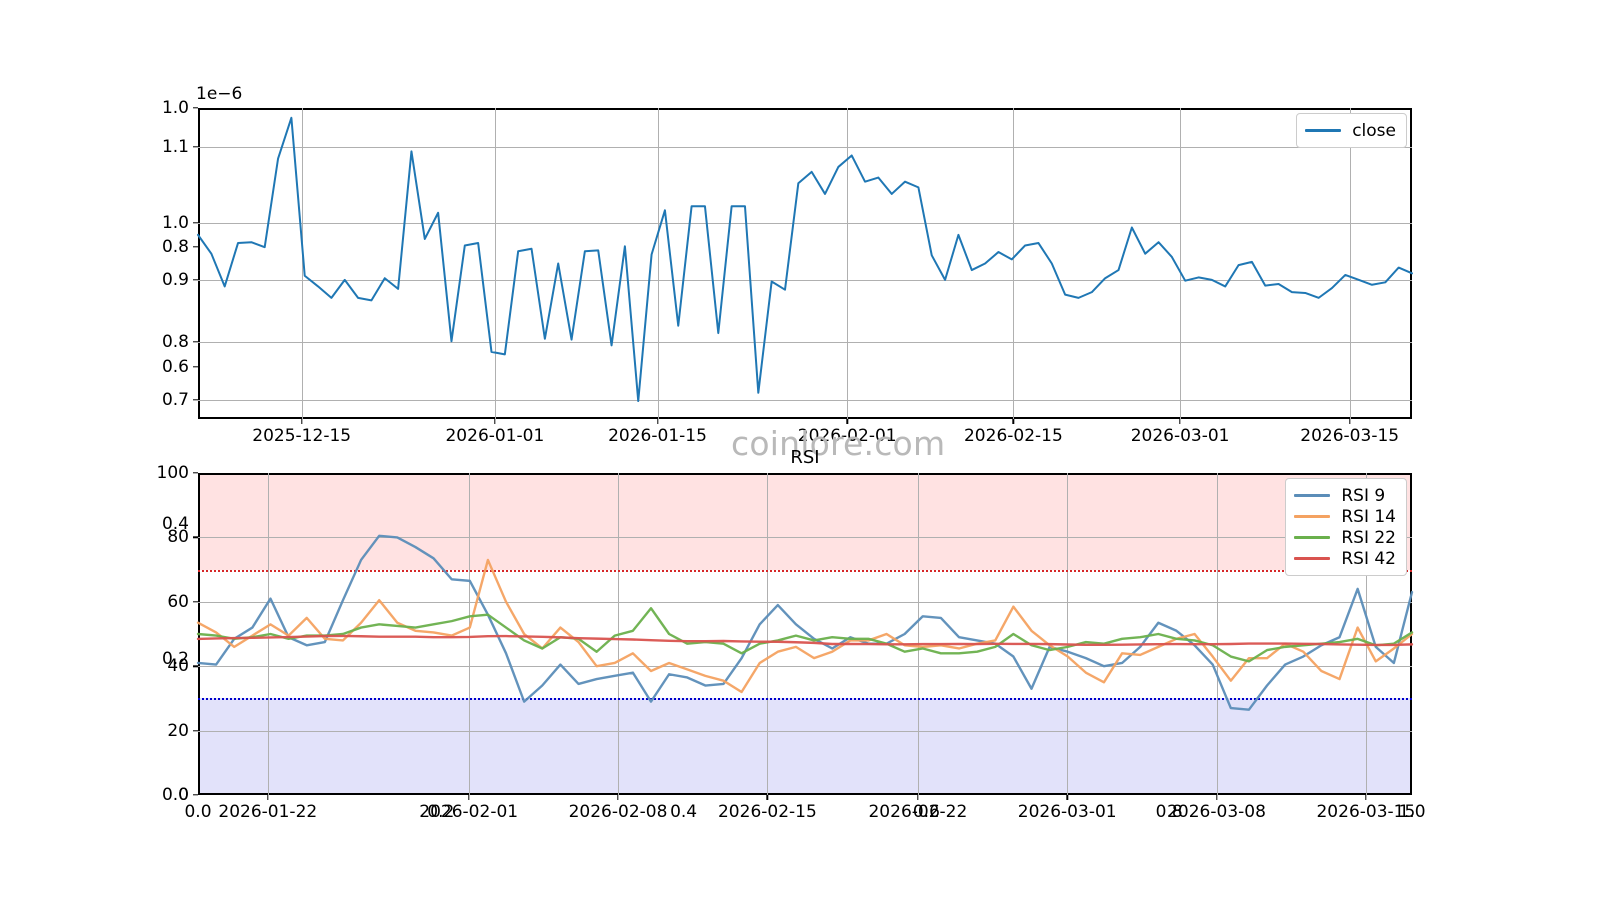 Image resolution: width=1600 pixels, height=900 pixels. Describe the element at coordinates (175, 524) in the screenshot. I see `rsi-secondary-y-tick-label: 0.4` at that location.